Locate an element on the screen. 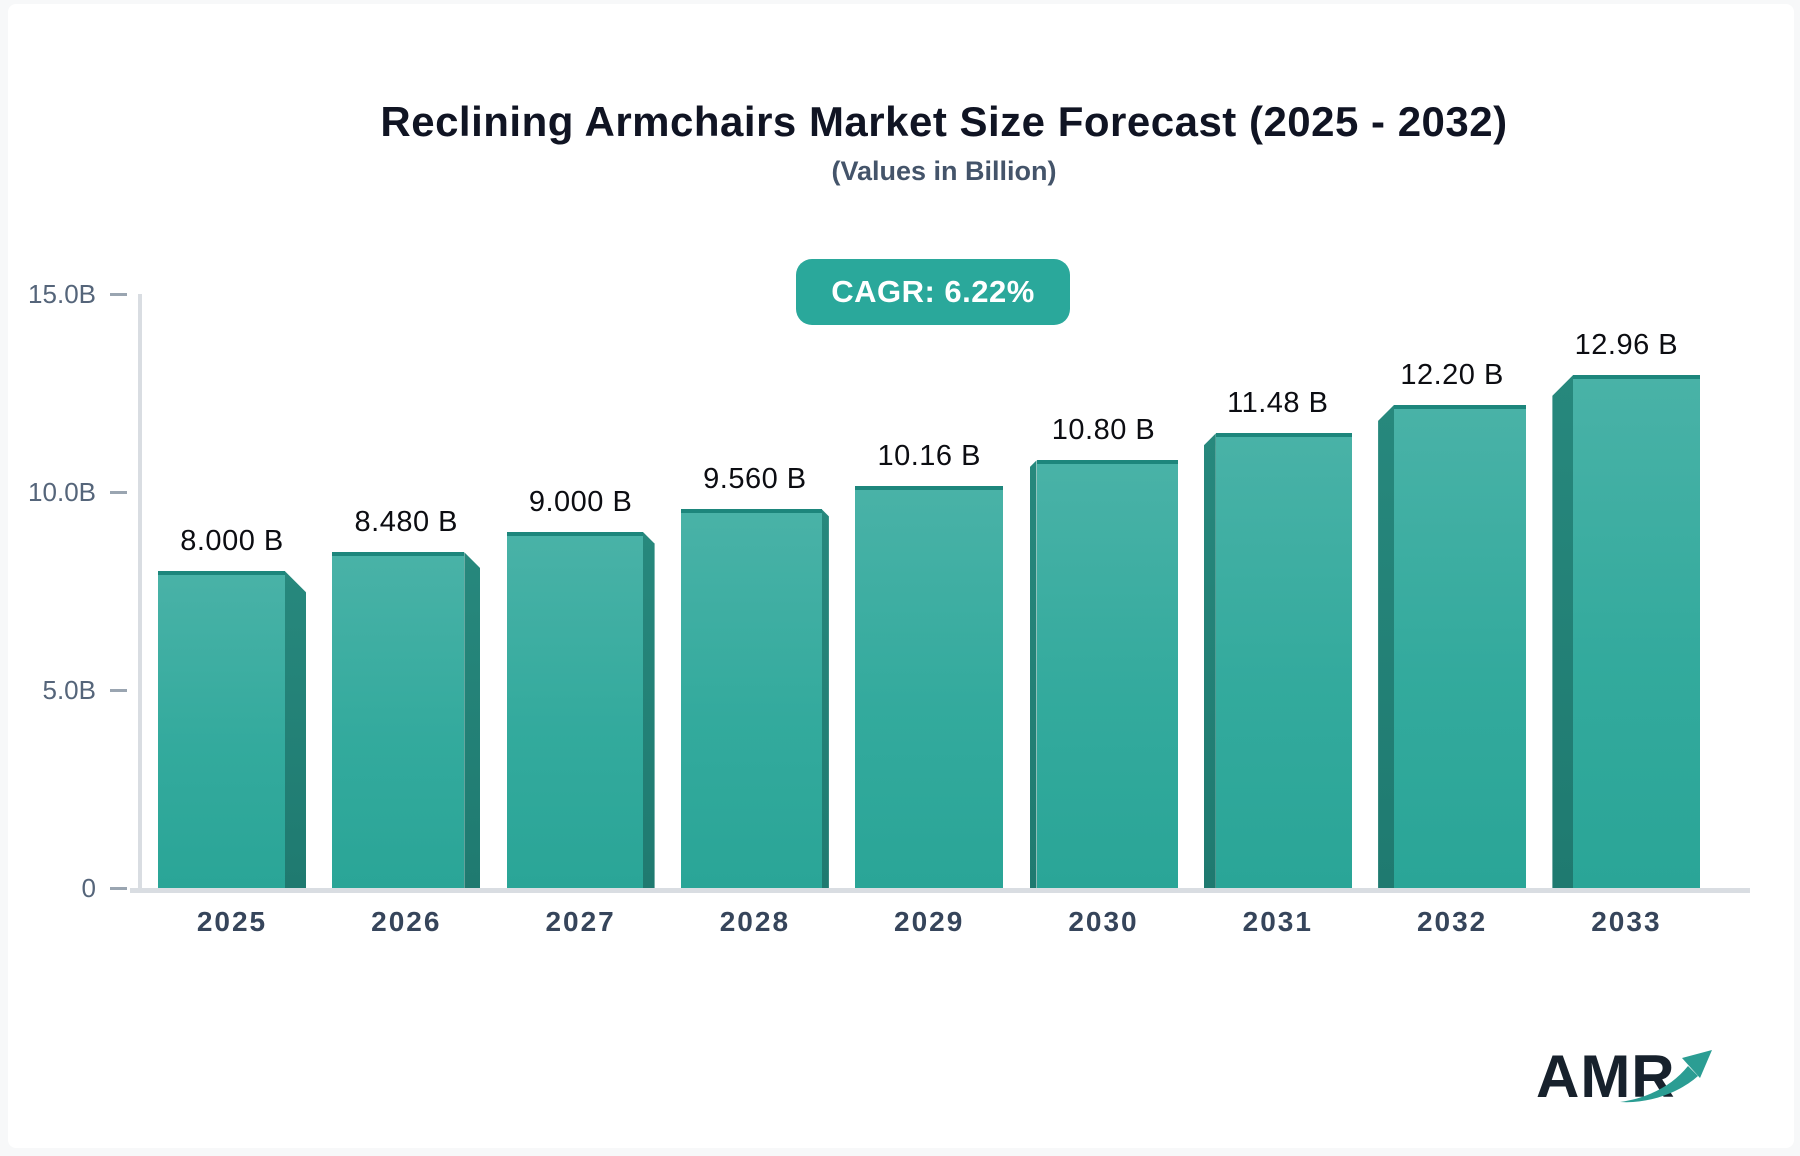 Image resolution: width=1800 pixels, height=1156 pixels. amr-logo: AMR is located at coordinates (1646, 1079).